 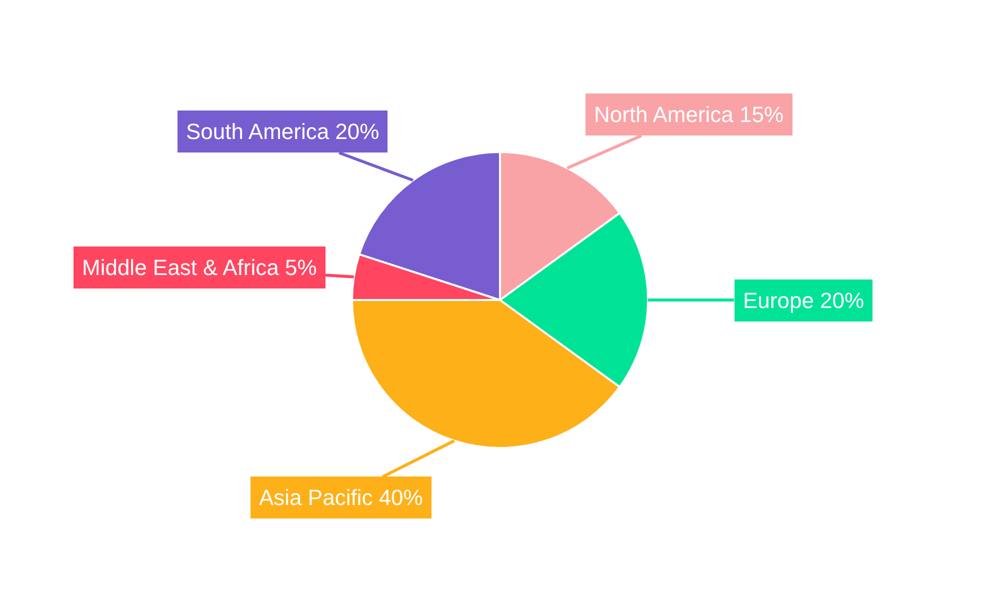 What do you see at coordinates (199, 267) in the screenshot?
I see `slice-label: Middle East & Africa 5%` at bounding box center [199, 267].